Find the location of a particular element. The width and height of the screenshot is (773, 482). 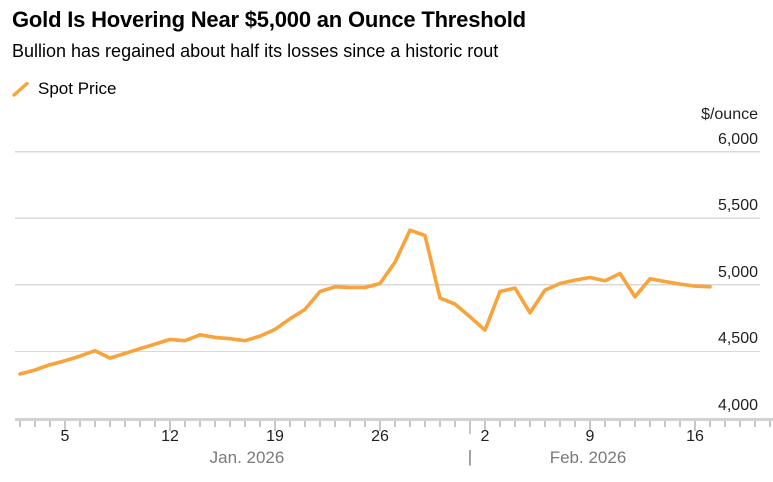

y-axis-label-4000: 4,000 is located at coordinates (737, 405).